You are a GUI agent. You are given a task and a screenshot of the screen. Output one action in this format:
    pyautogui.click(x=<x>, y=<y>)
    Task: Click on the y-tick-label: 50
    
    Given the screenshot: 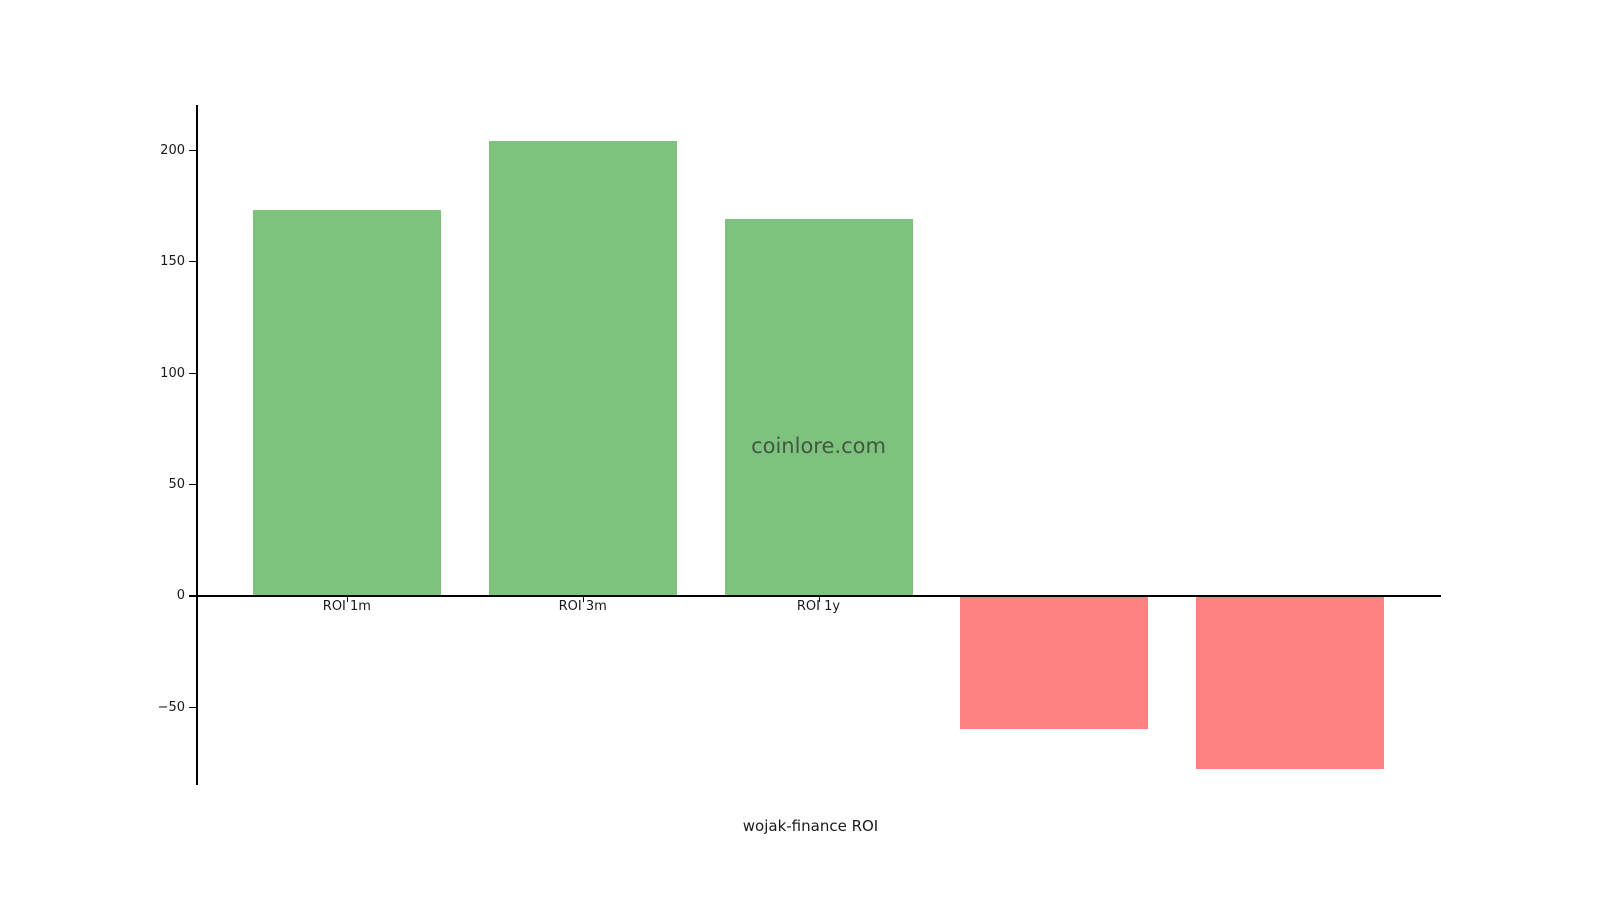 What is the action you would take?
    pyautogui.click(x=176, y=485)
    